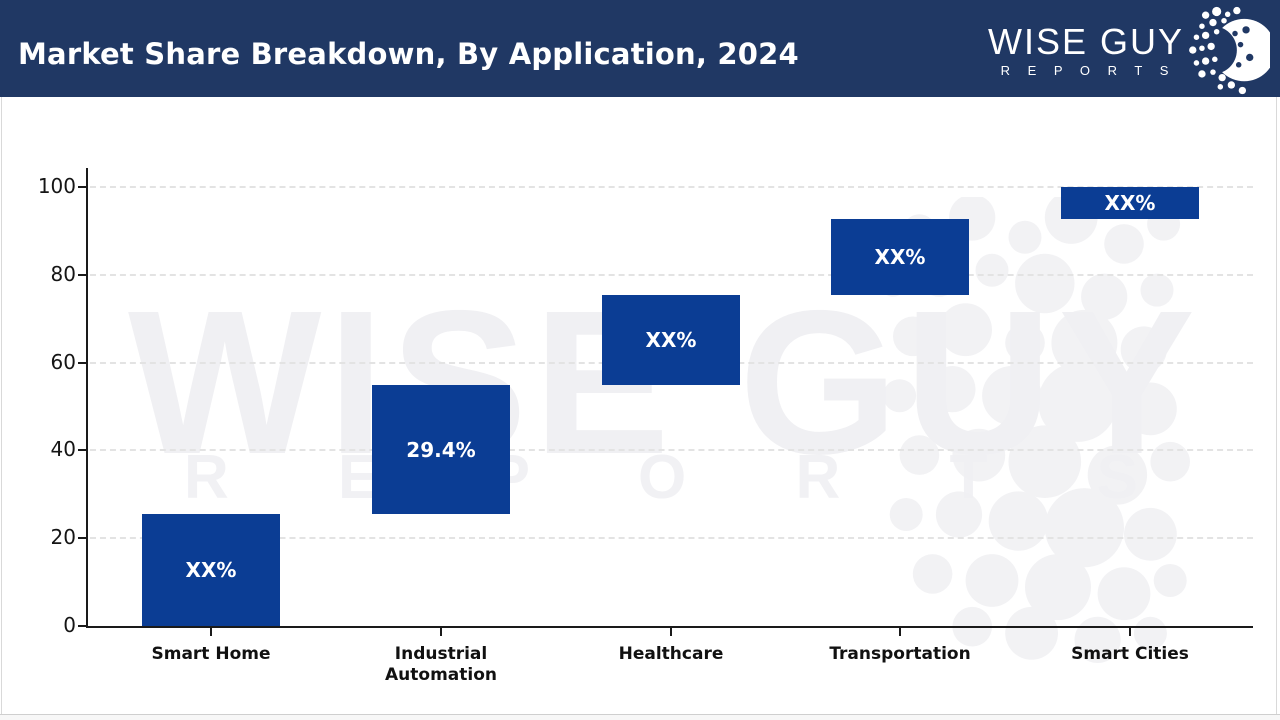  Describe the element at coordinates (69, 625) in the screenshot. I see `ytick-label-0: 0` at that location.